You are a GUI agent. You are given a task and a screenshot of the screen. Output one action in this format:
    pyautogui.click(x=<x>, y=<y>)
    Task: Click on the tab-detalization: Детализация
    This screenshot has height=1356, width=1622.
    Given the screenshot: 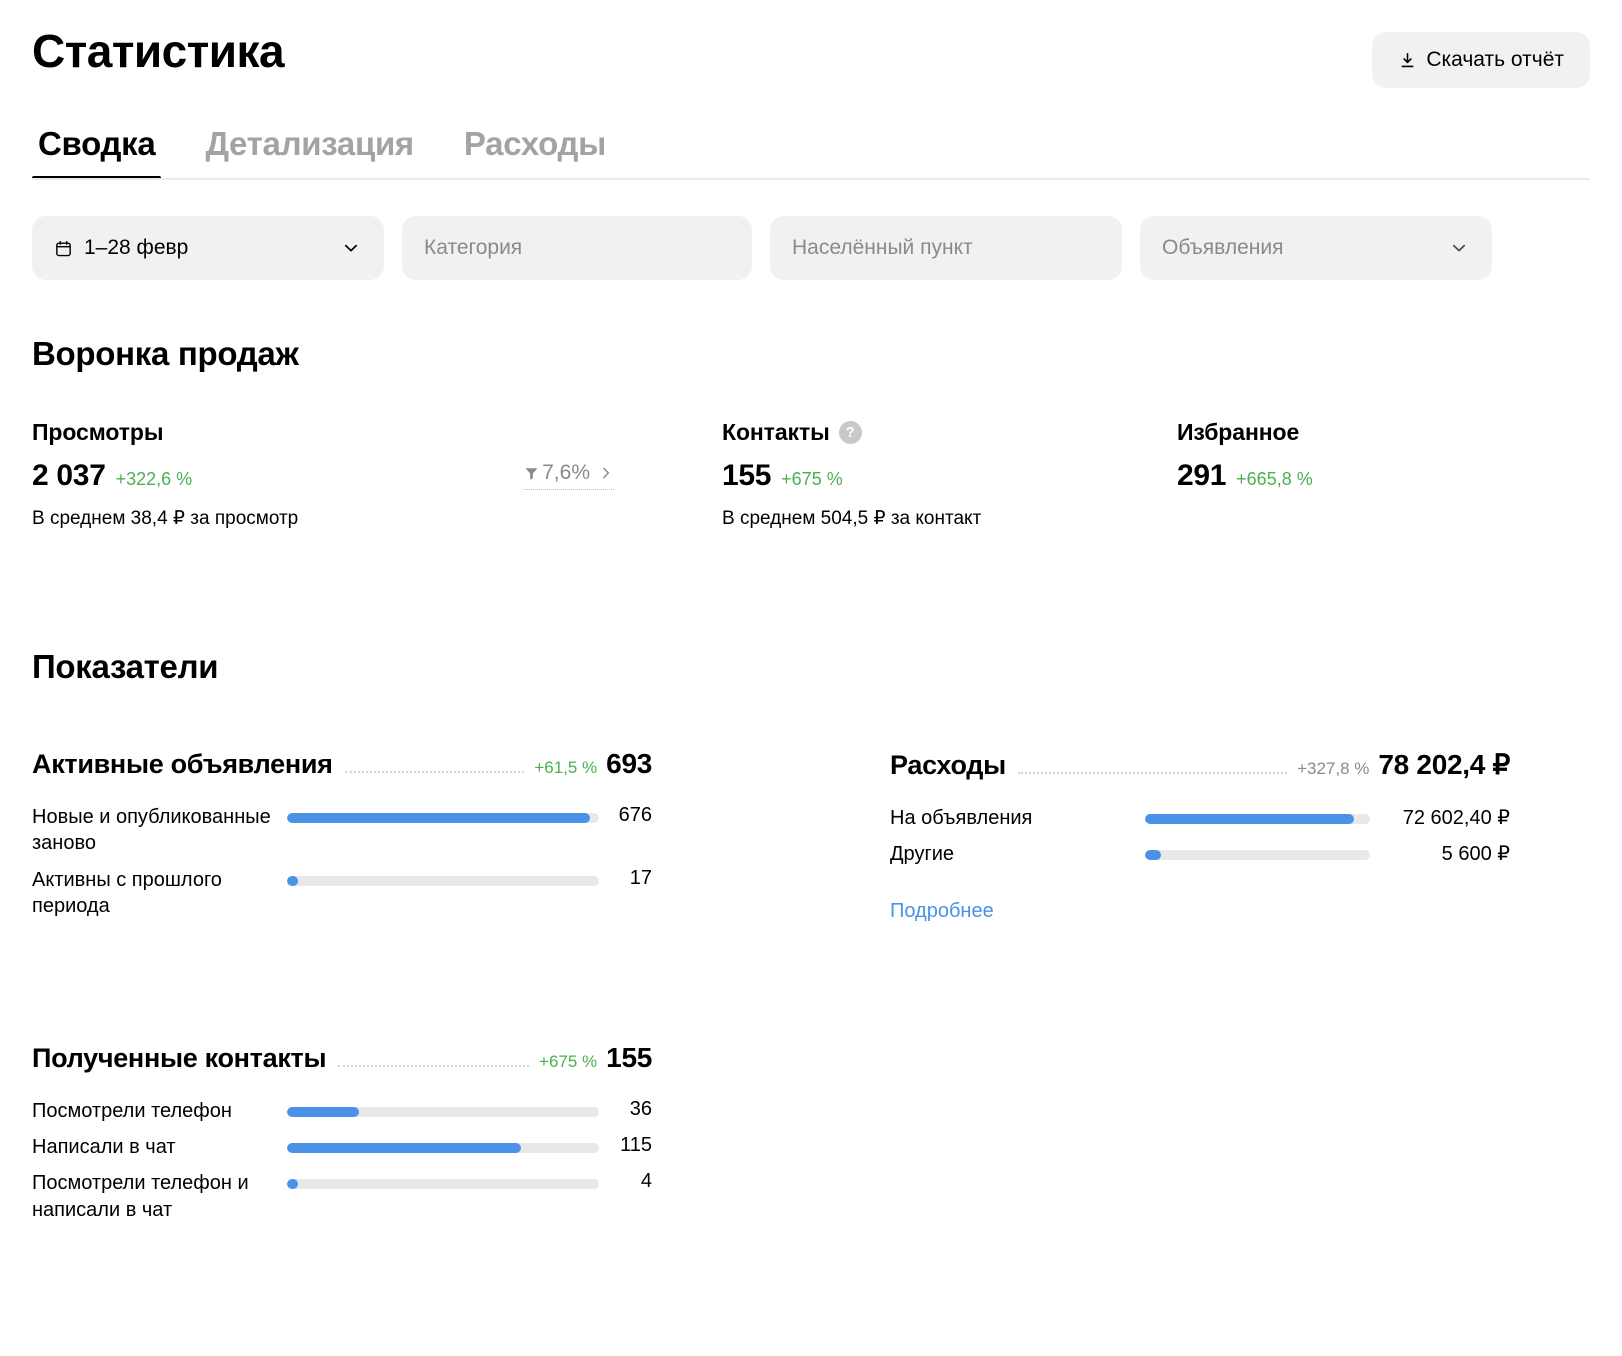 What is the action you would take?
    pyautogui.click(x=309, y=152)
    